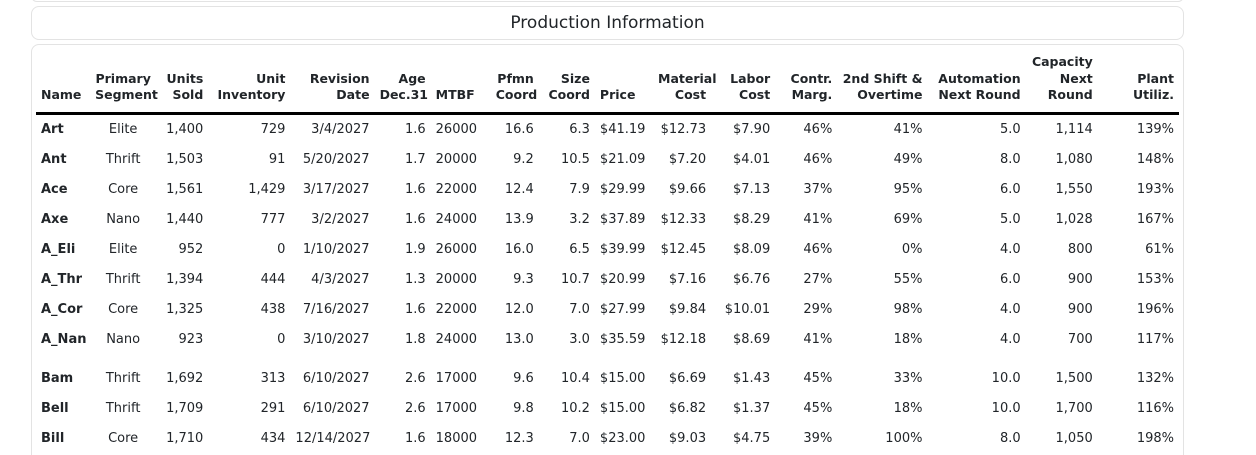  What do you see at coordinates (579, 438) in the screenshot?
I see `cell-size-coord: 7.0` at bounding box center [579, 438].